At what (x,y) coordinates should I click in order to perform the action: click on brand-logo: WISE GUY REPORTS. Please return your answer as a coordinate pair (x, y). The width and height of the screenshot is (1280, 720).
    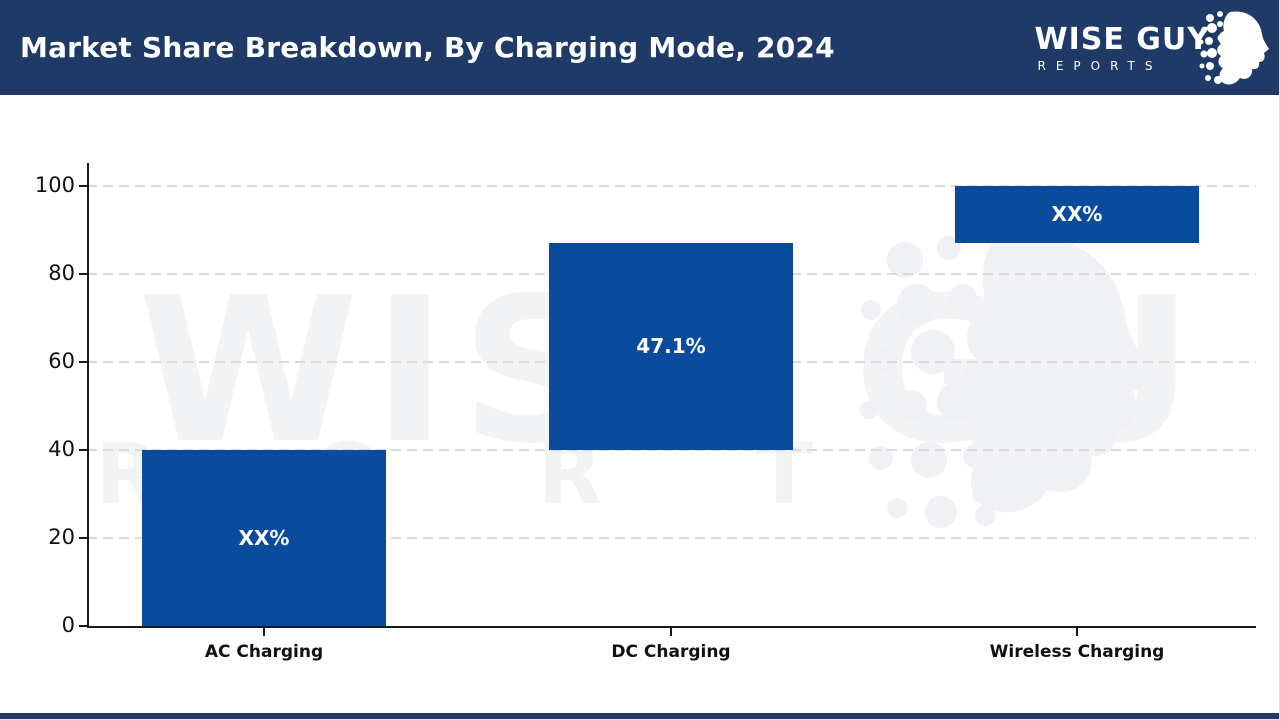
    Looking at the image, I should click on (1152, 48).